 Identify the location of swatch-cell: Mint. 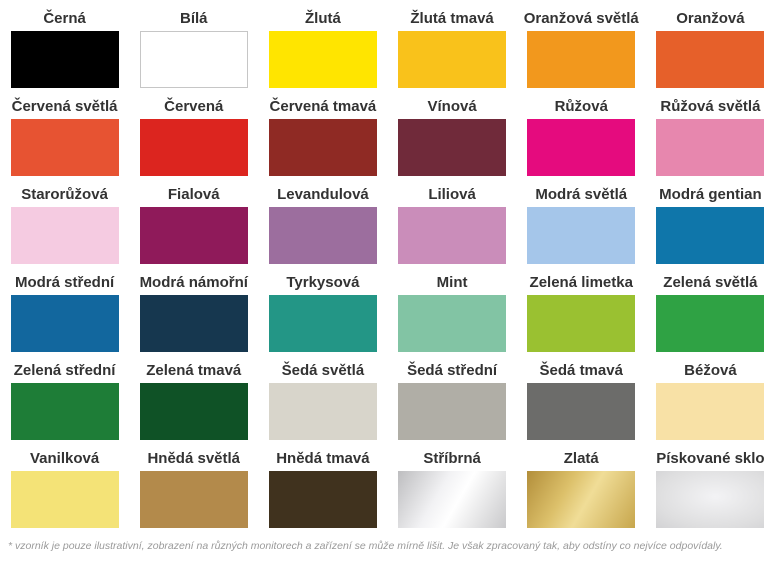
(452, 308).